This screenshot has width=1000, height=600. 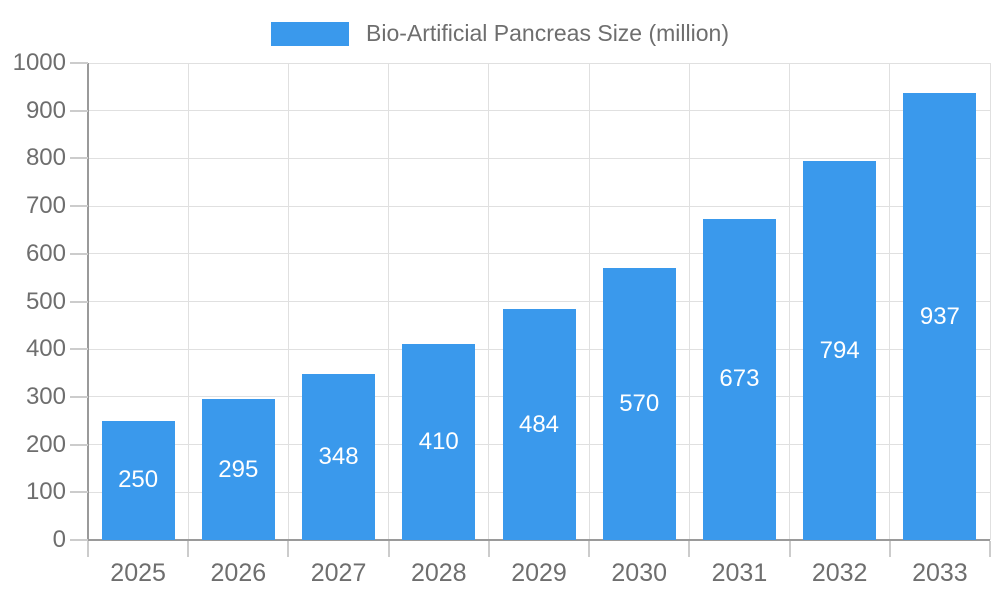 I want to click on bar-2033: 937, so click(x=940, y=316).